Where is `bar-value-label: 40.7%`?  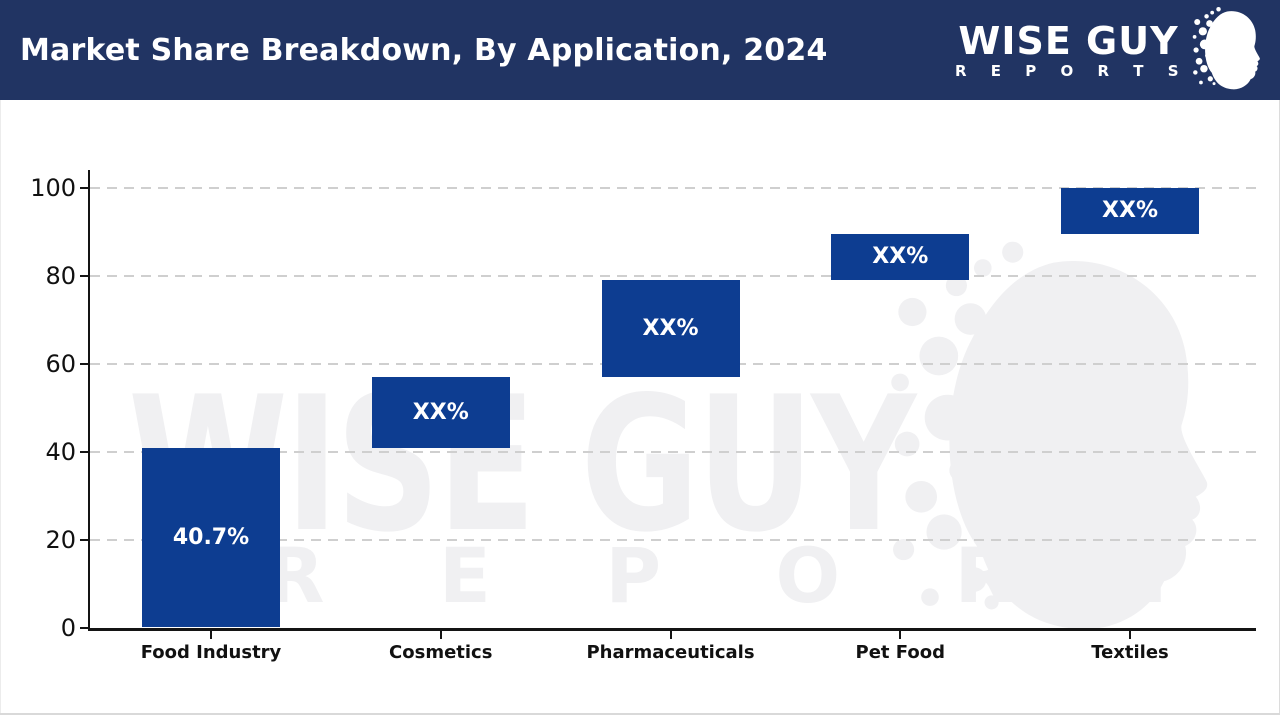 bar-value-label: 40.7% is located at coordinates (211, 538).